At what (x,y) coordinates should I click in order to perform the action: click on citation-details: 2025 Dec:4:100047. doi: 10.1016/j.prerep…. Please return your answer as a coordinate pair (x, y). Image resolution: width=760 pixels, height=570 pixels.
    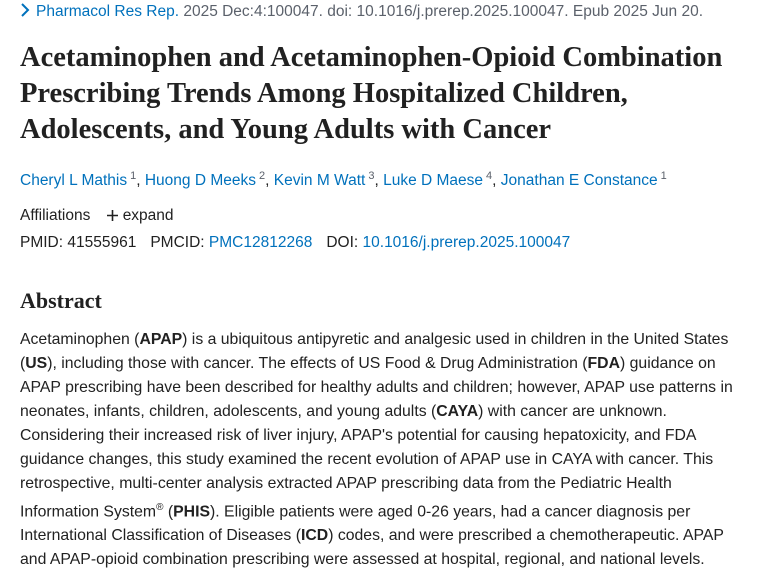
    Looking at the image, I should click on (443, 11).